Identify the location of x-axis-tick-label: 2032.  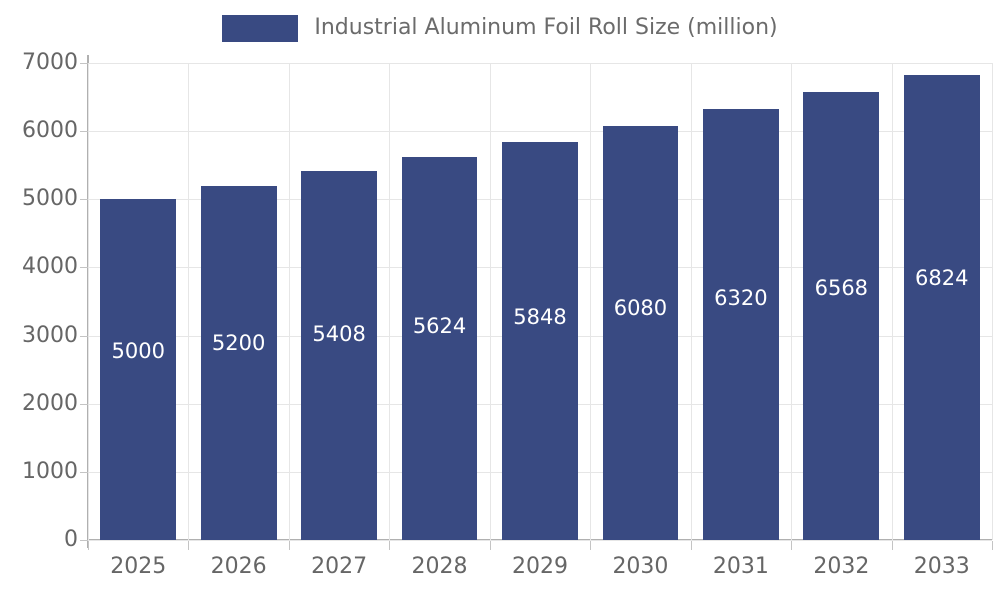
(841, 566).